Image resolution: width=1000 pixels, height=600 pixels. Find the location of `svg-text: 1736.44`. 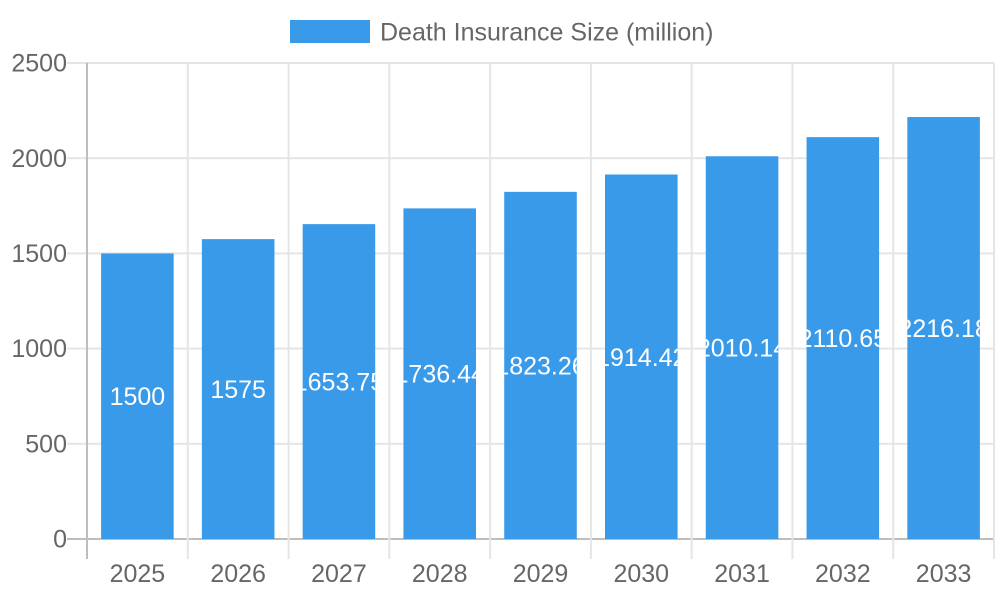

svg-text: 1736.44 is located at coordinates (440, 375).